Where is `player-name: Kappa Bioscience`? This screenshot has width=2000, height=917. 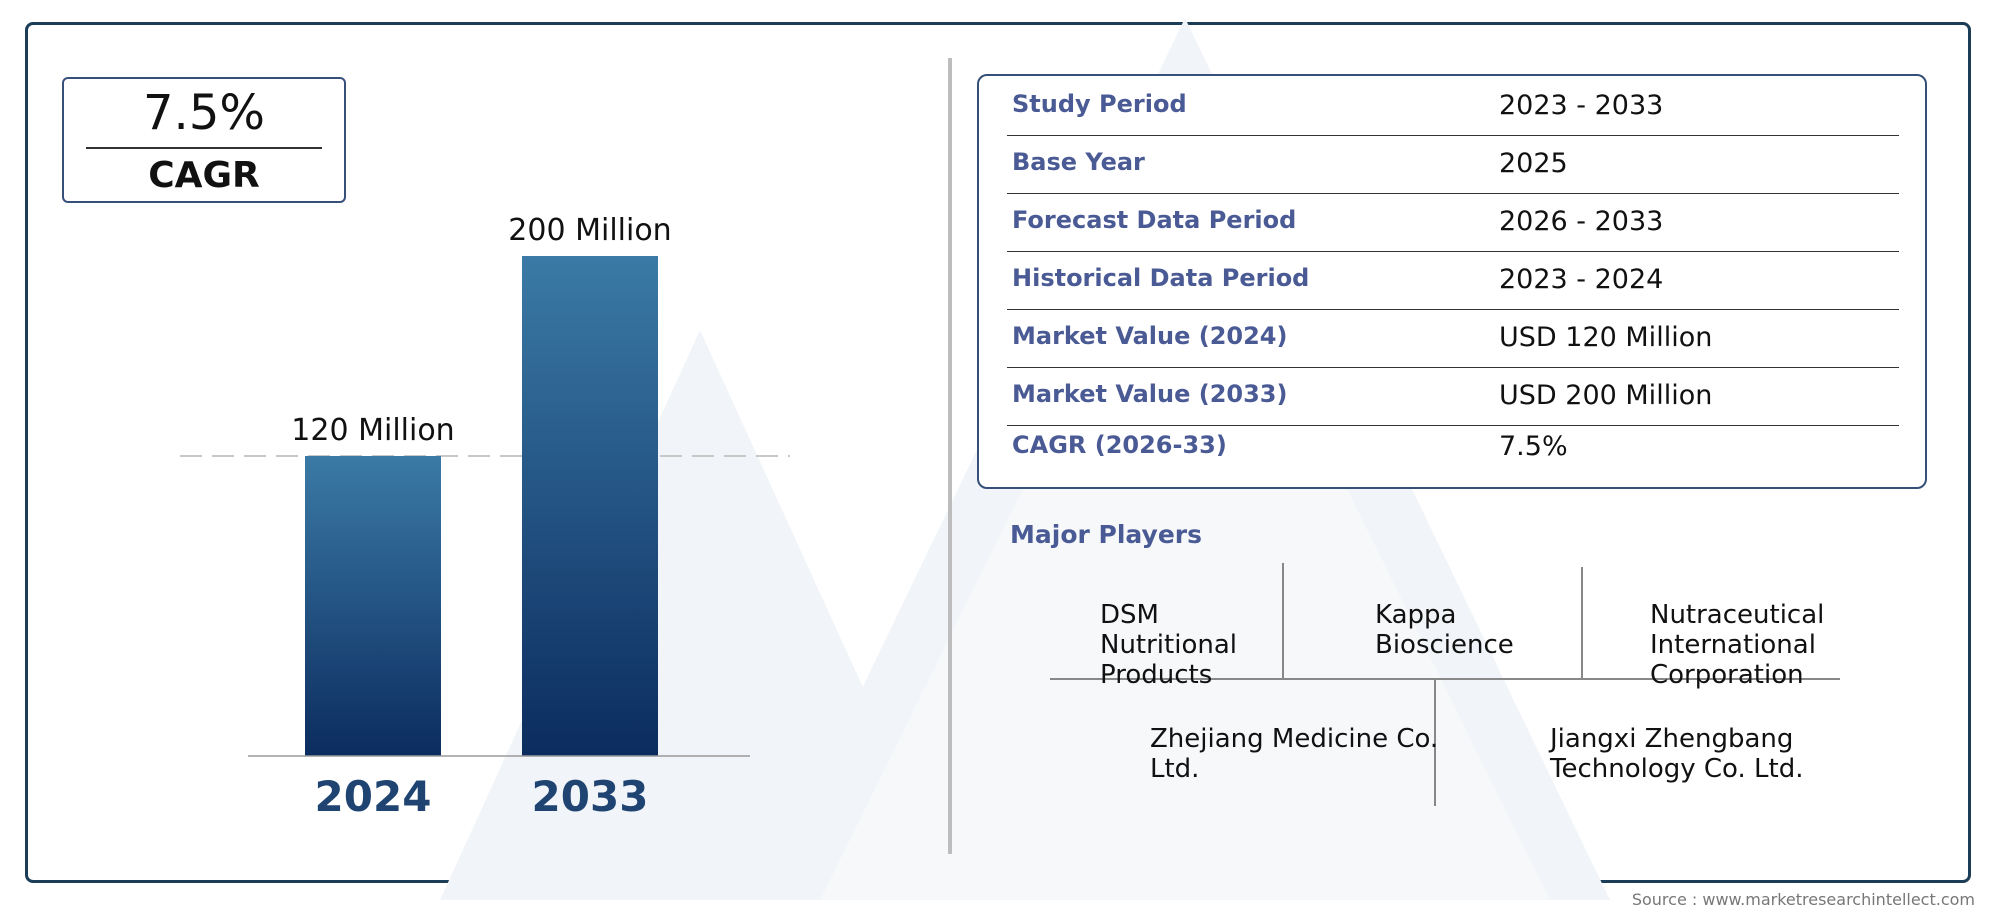 player-name: Kappa Bioscience is located at coordinates (1444, 630).